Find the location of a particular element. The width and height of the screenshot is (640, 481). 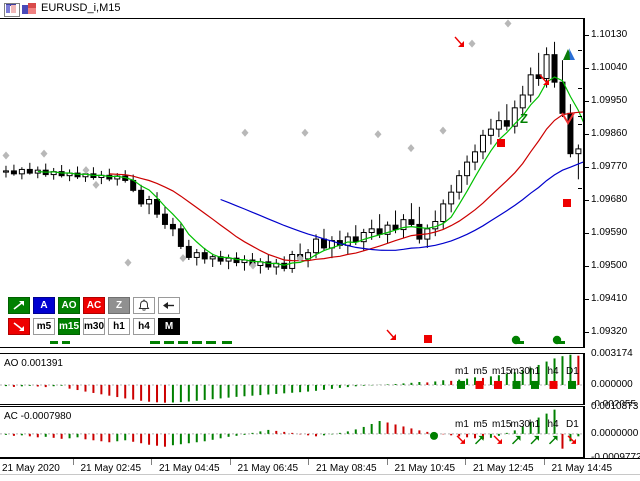

timeframe-h4-button: h4 is located at coordinates (144, 326).